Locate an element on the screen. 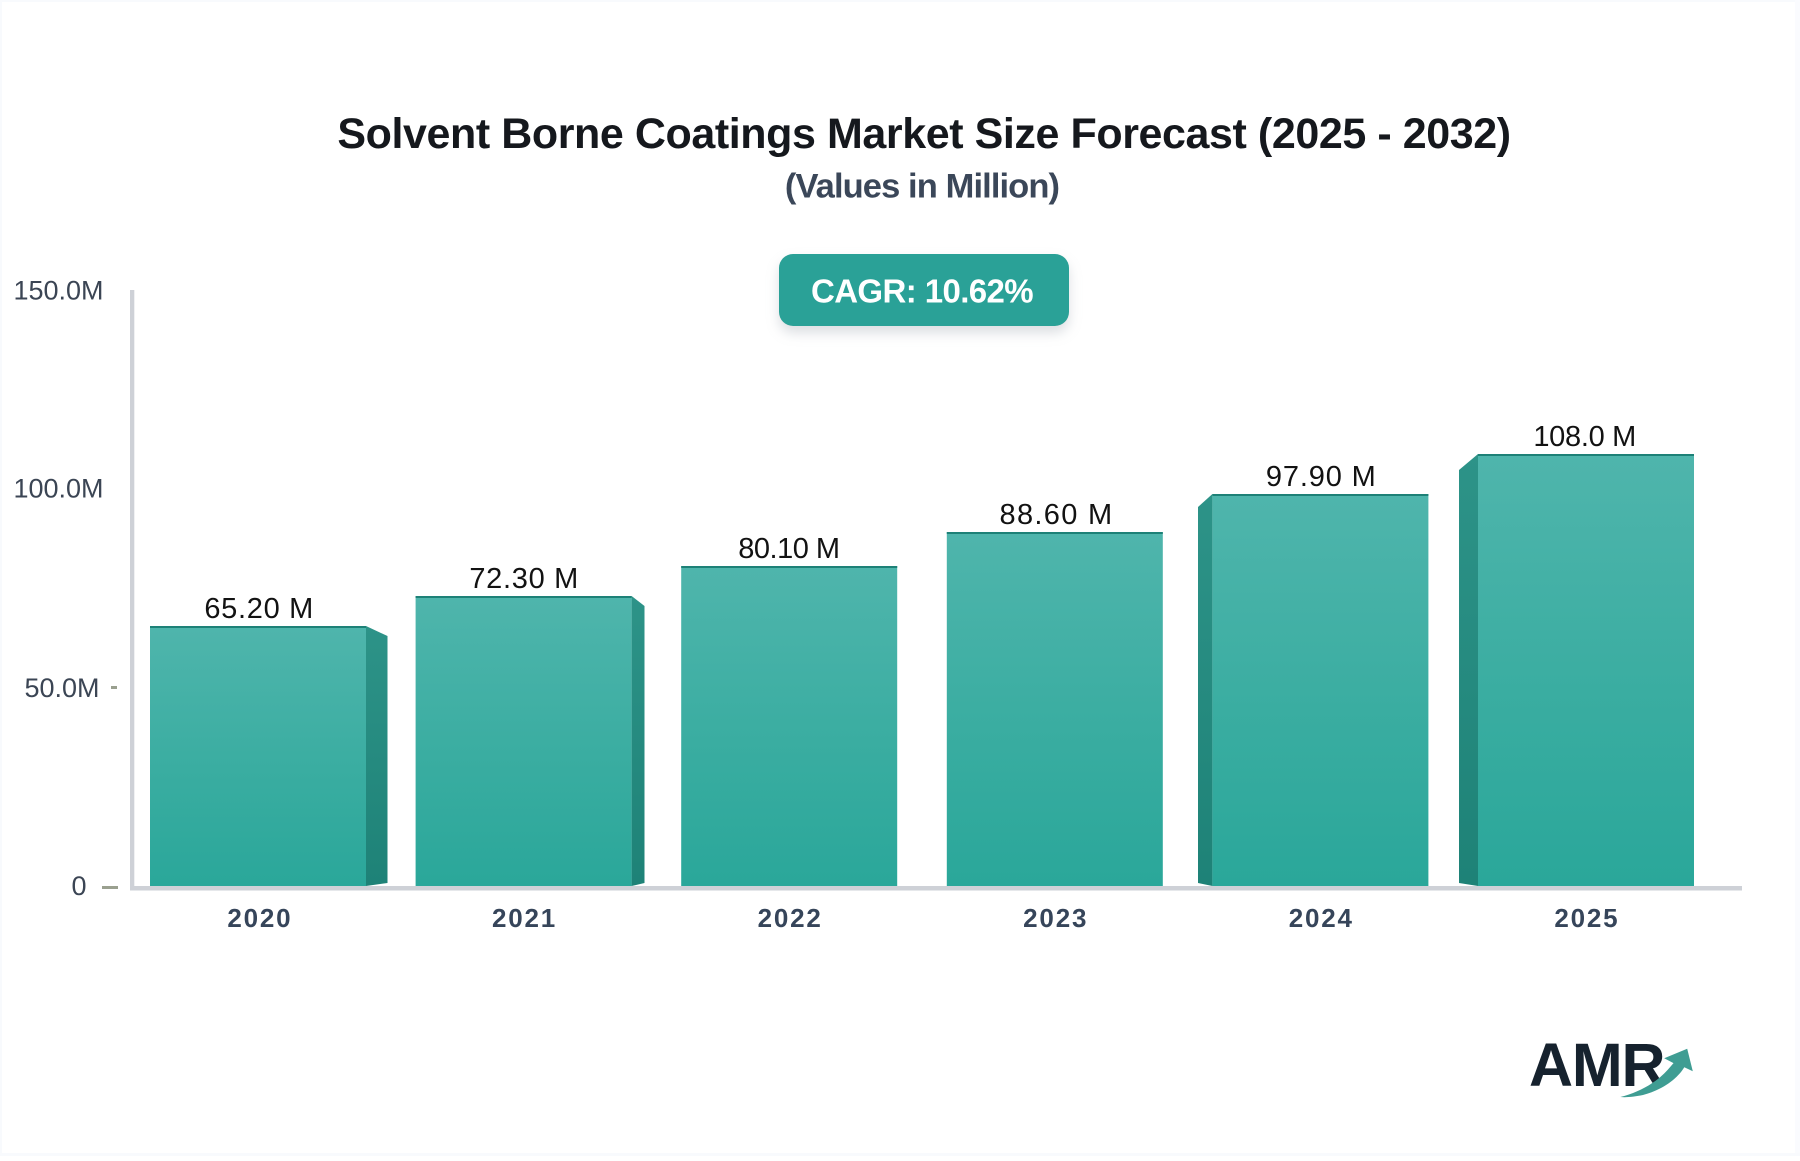  svg-text: 108.0 M is located at coordinates (1584, 437).